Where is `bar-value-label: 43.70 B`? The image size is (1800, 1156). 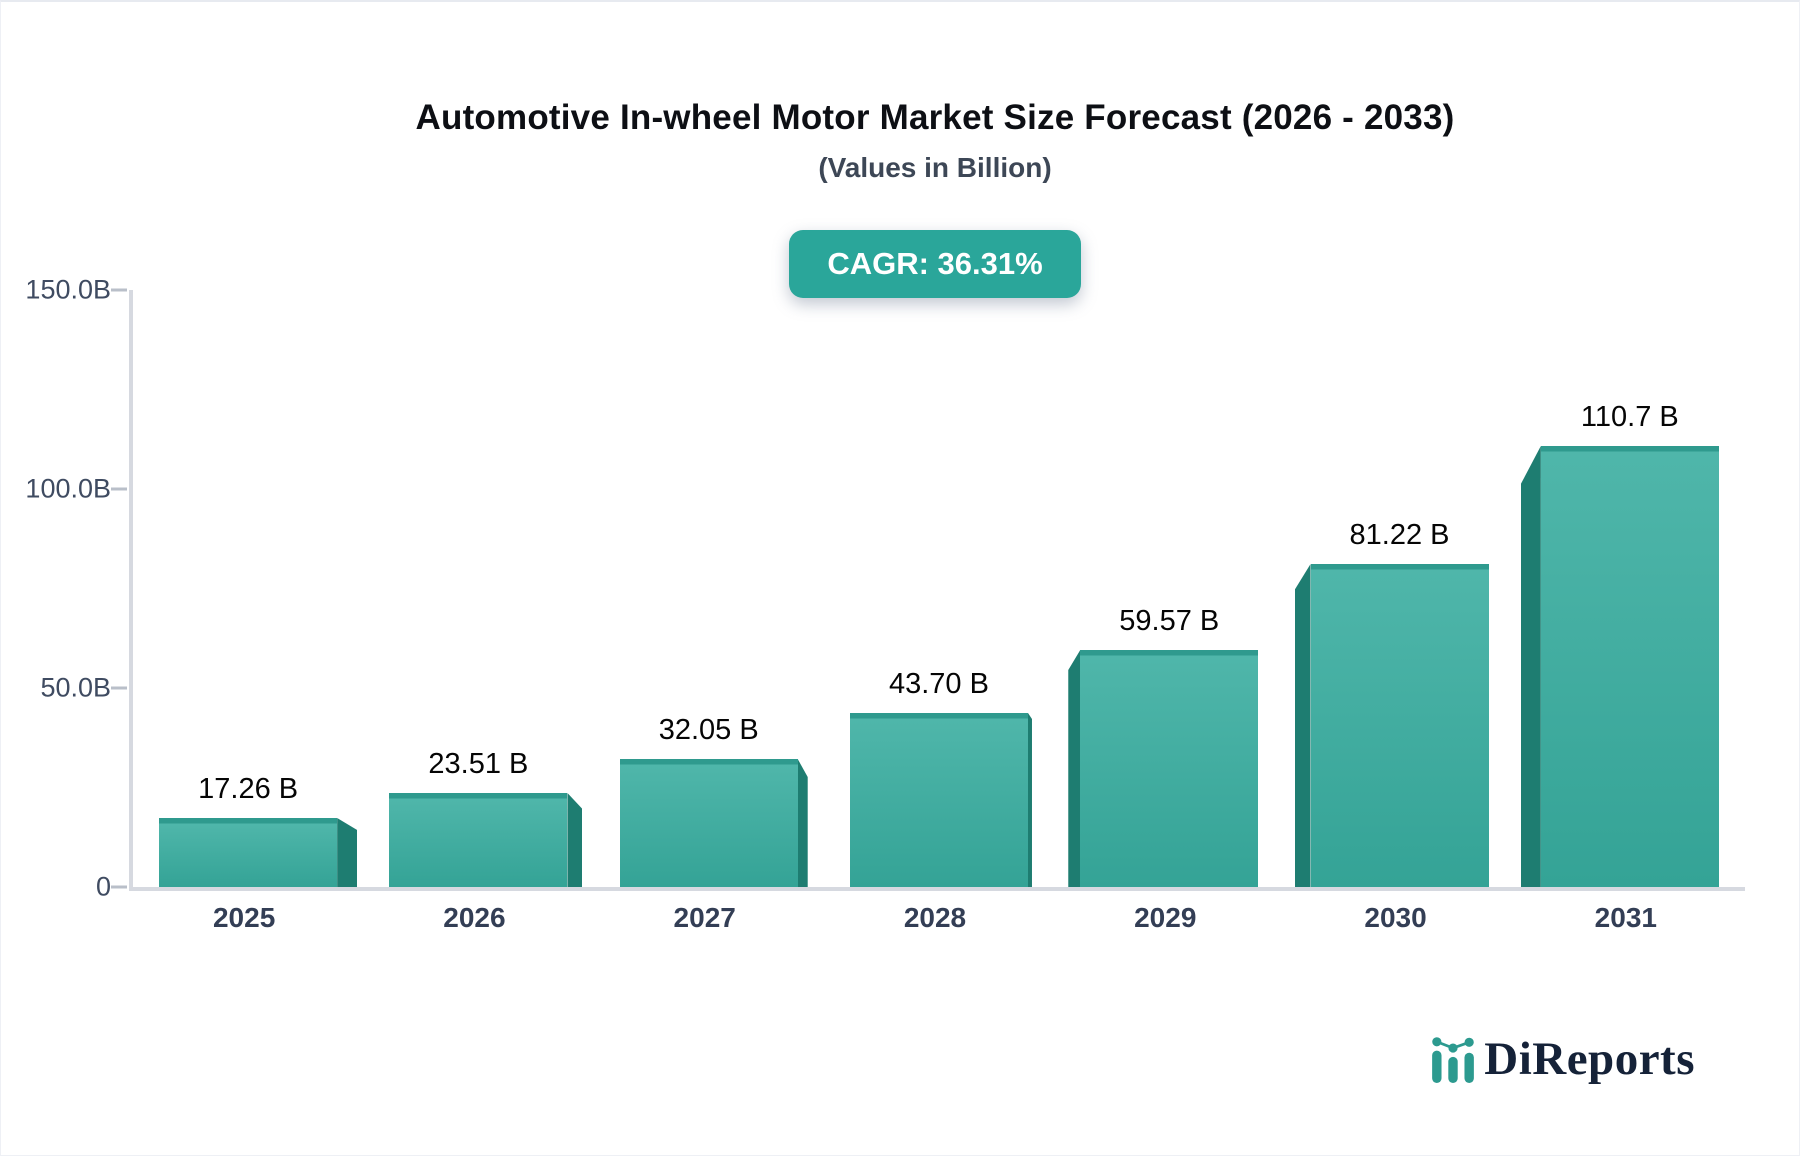 bar-value-label: 43.70 B is located at coordinates (938, 684).